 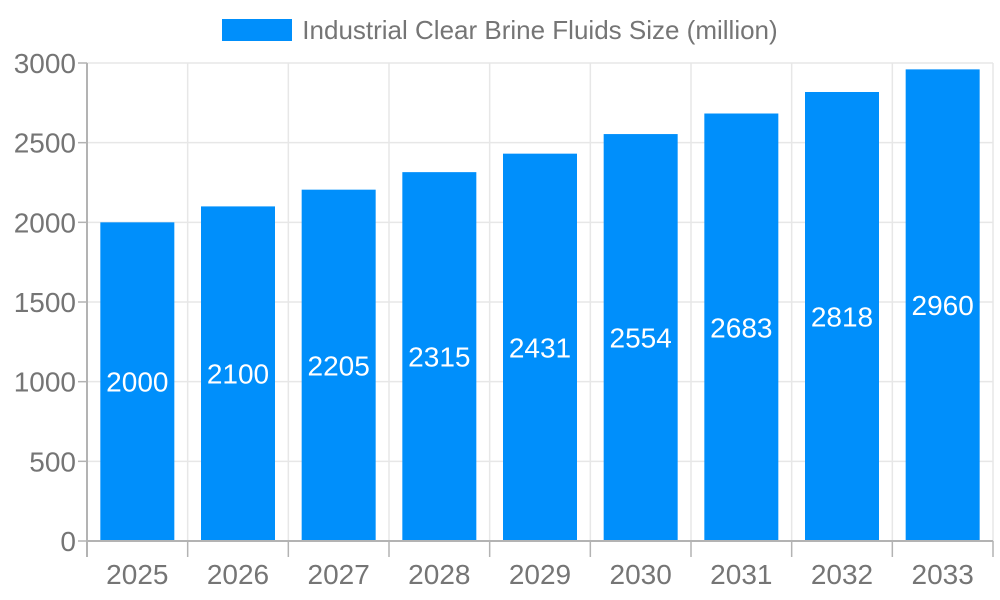 I want to click on y-tick-label: 1000, so click(x=45, y=382).